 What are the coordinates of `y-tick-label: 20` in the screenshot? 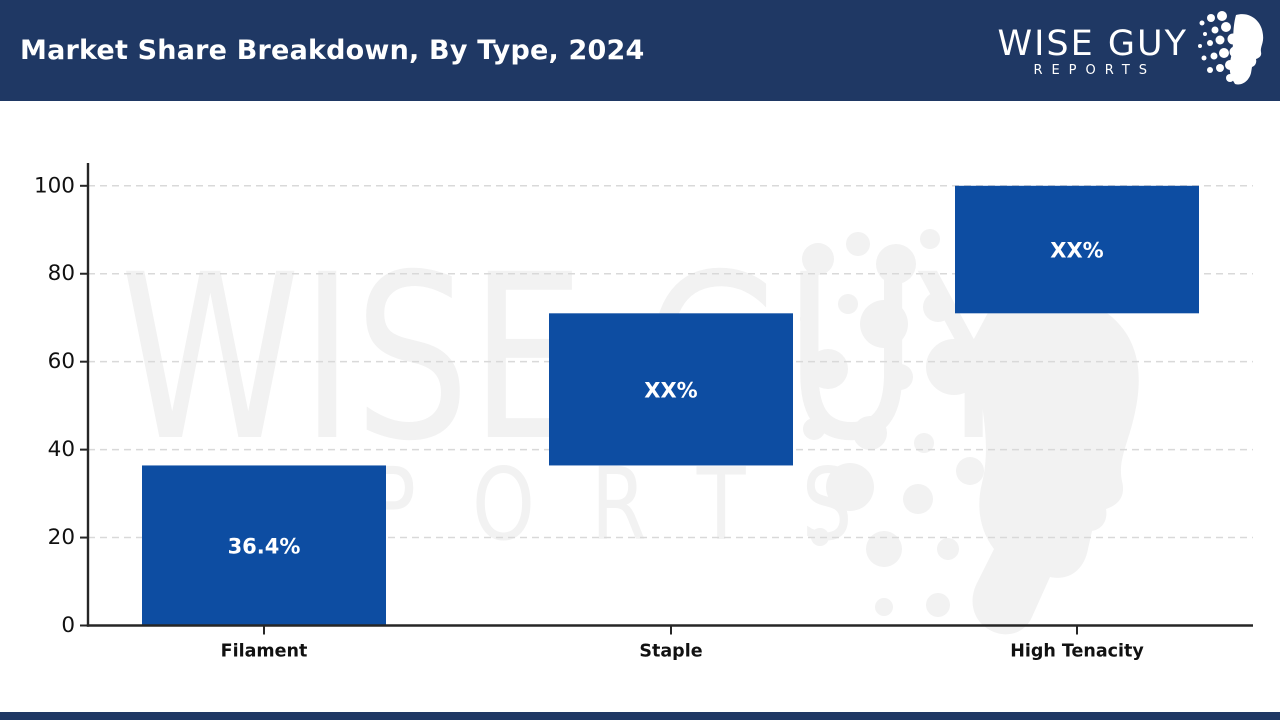 It's located at (61, 537).